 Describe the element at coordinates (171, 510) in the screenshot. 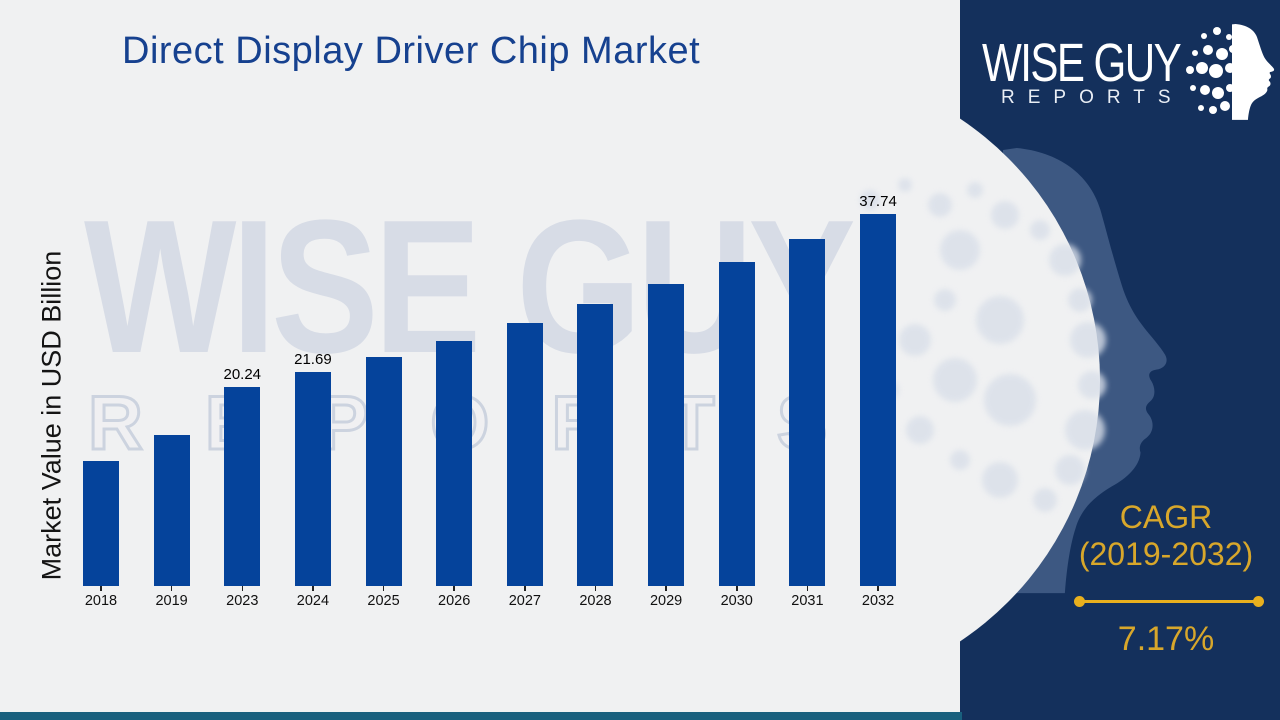

I see `bar-2019` at that location.